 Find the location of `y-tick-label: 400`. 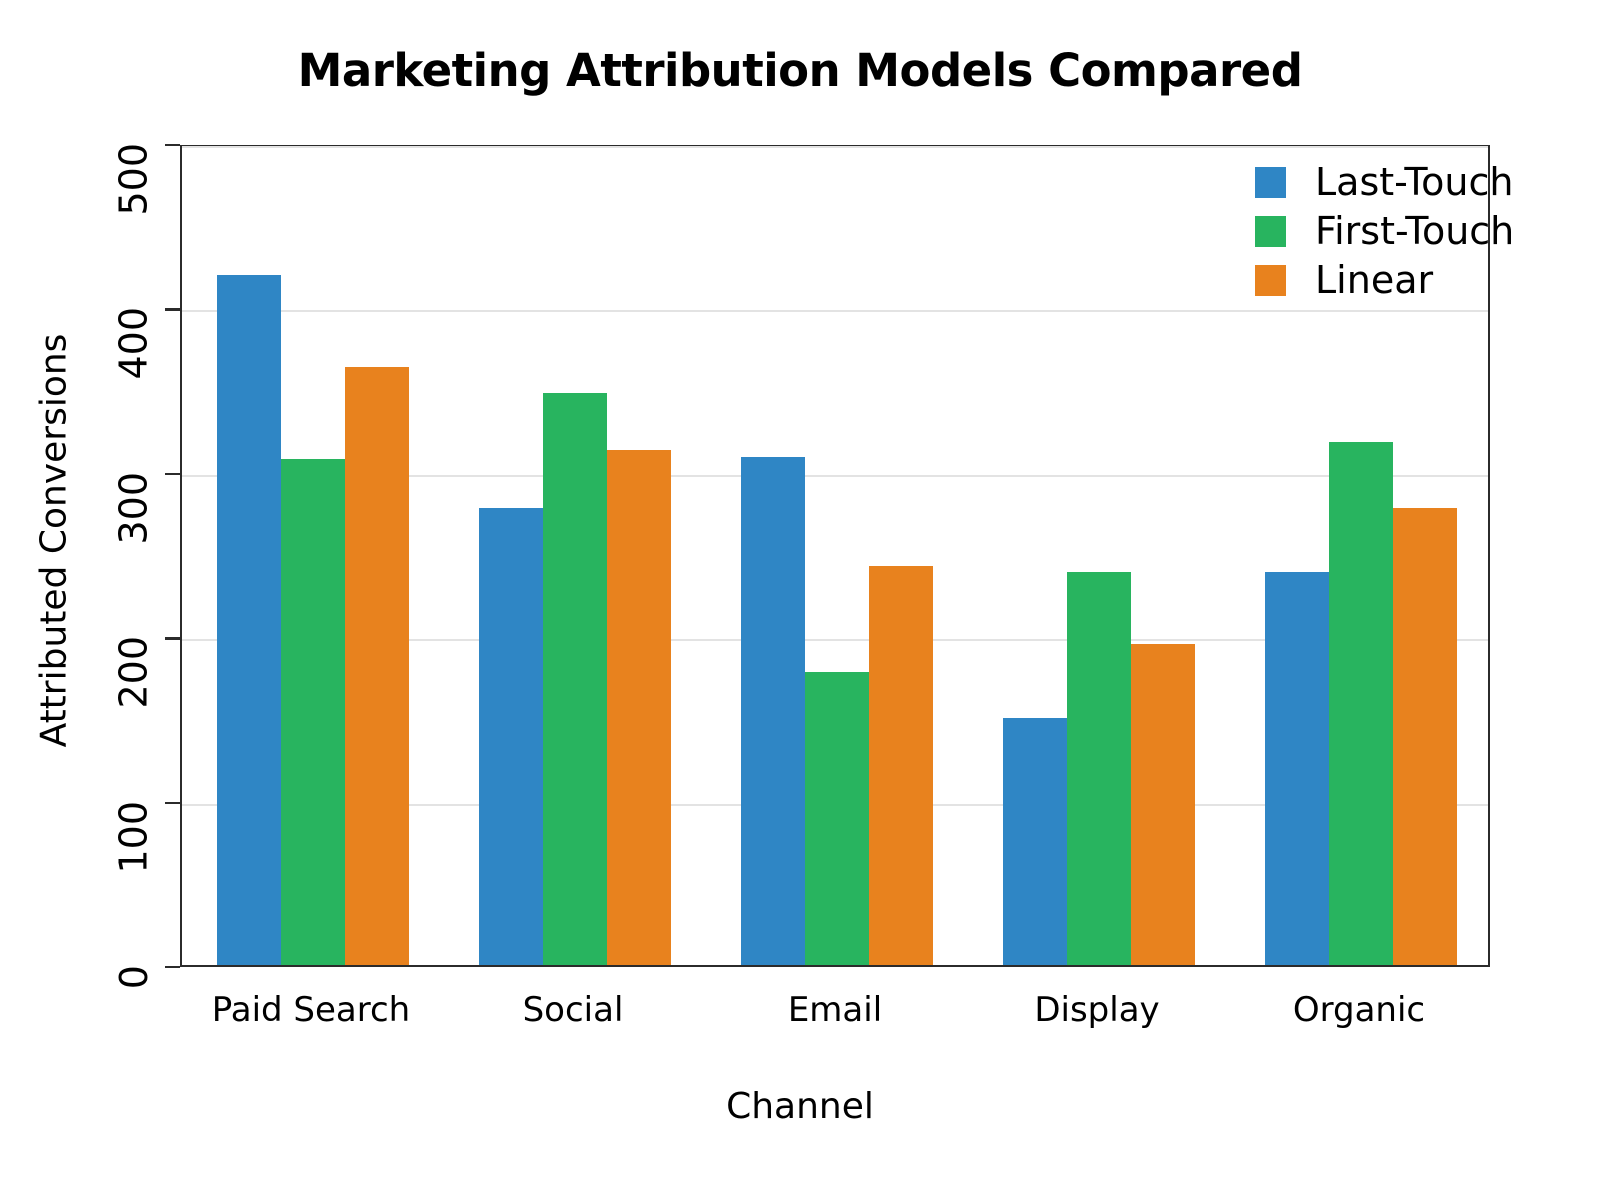

y-tick-label: 400 is located at coordinates (134, 343).